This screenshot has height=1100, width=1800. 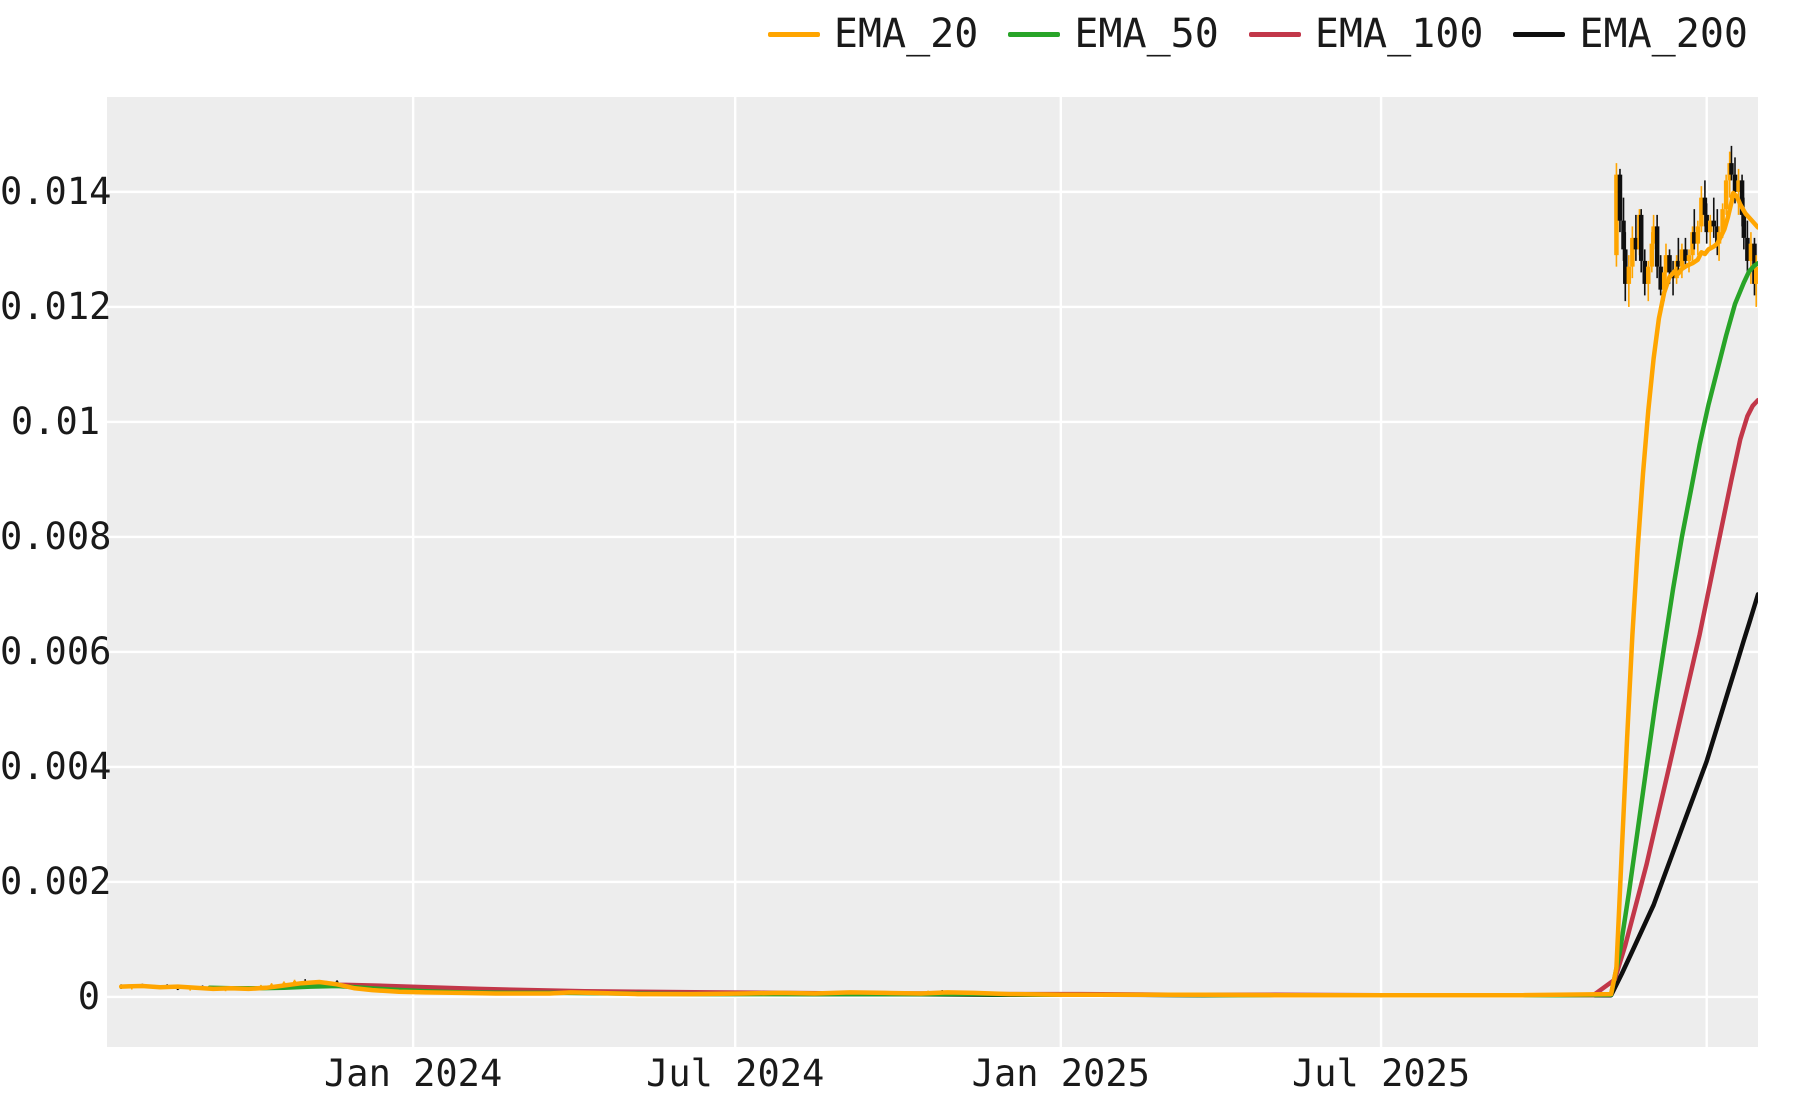 I want to click on y-tick-label: 0.008, so click(x=56, y=536).